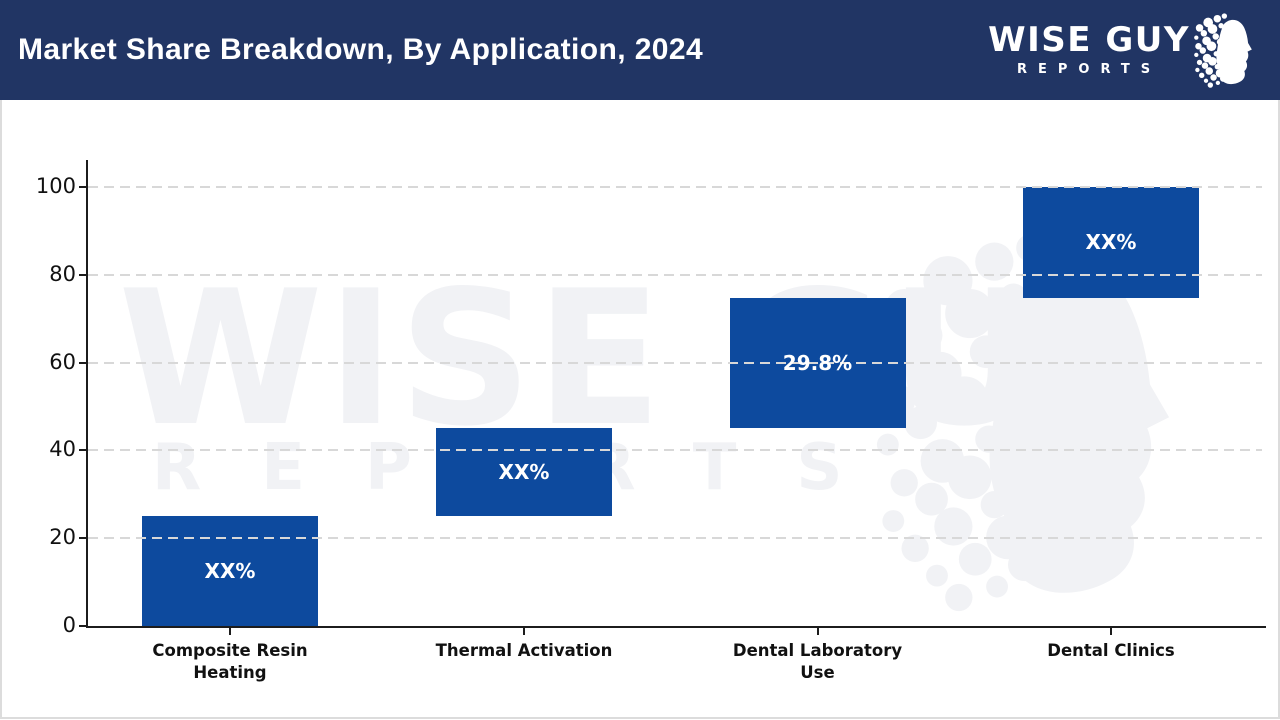  Describe the element at coordinates (62, 273) in the screenshot. I see `y-tick-label: 80` at that location.